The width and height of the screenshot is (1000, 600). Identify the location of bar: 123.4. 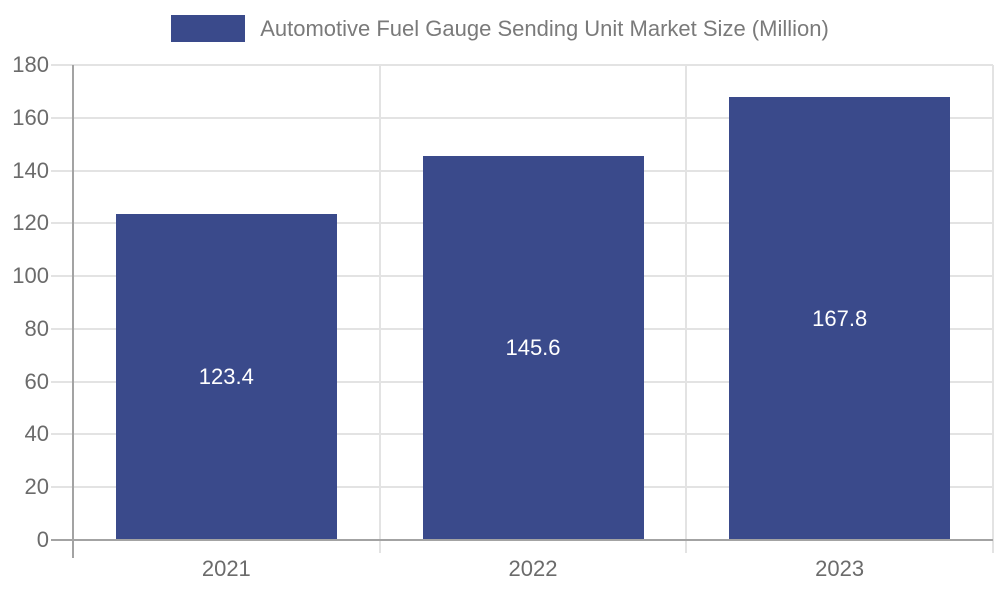
(226, 377).